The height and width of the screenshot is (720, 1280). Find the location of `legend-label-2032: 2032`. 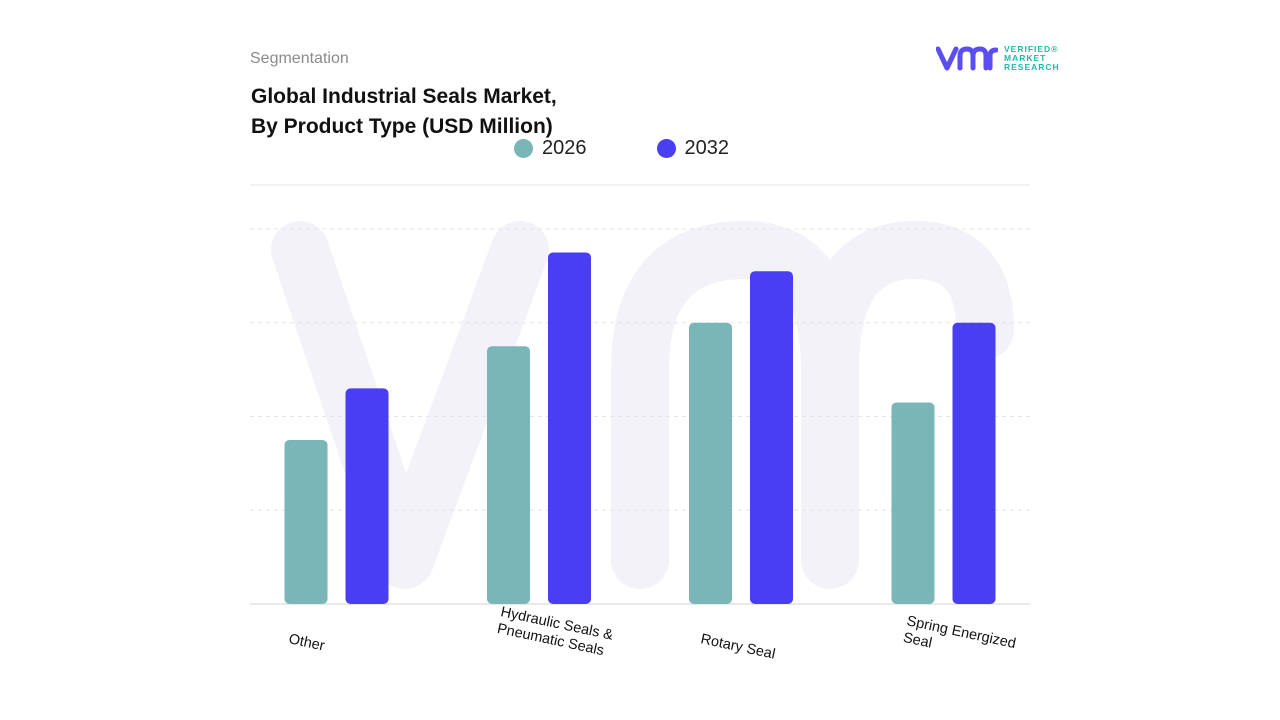

legend-label-2032: 2032 is located at coordinates (707, 147).